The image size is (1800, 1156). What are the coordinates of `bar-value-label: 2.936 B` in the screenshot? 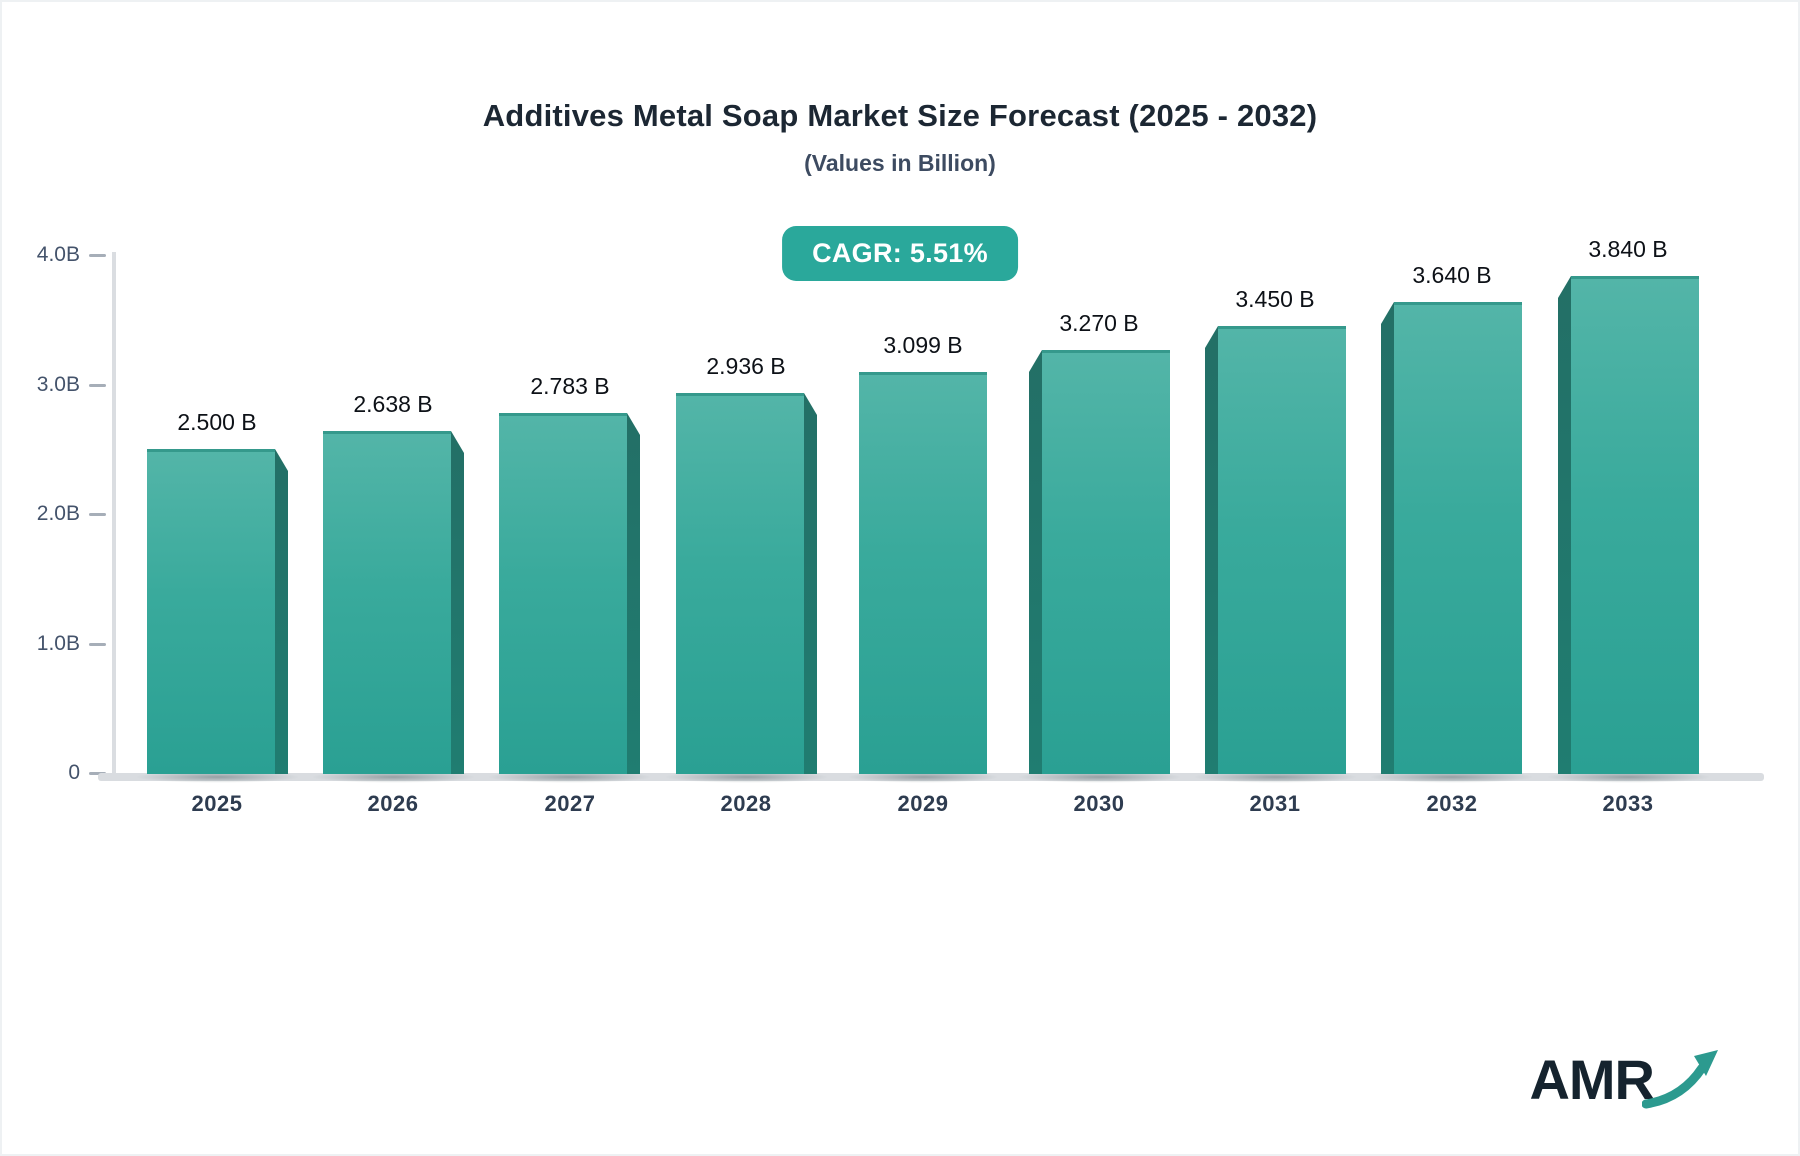 It's located at (746, 366).